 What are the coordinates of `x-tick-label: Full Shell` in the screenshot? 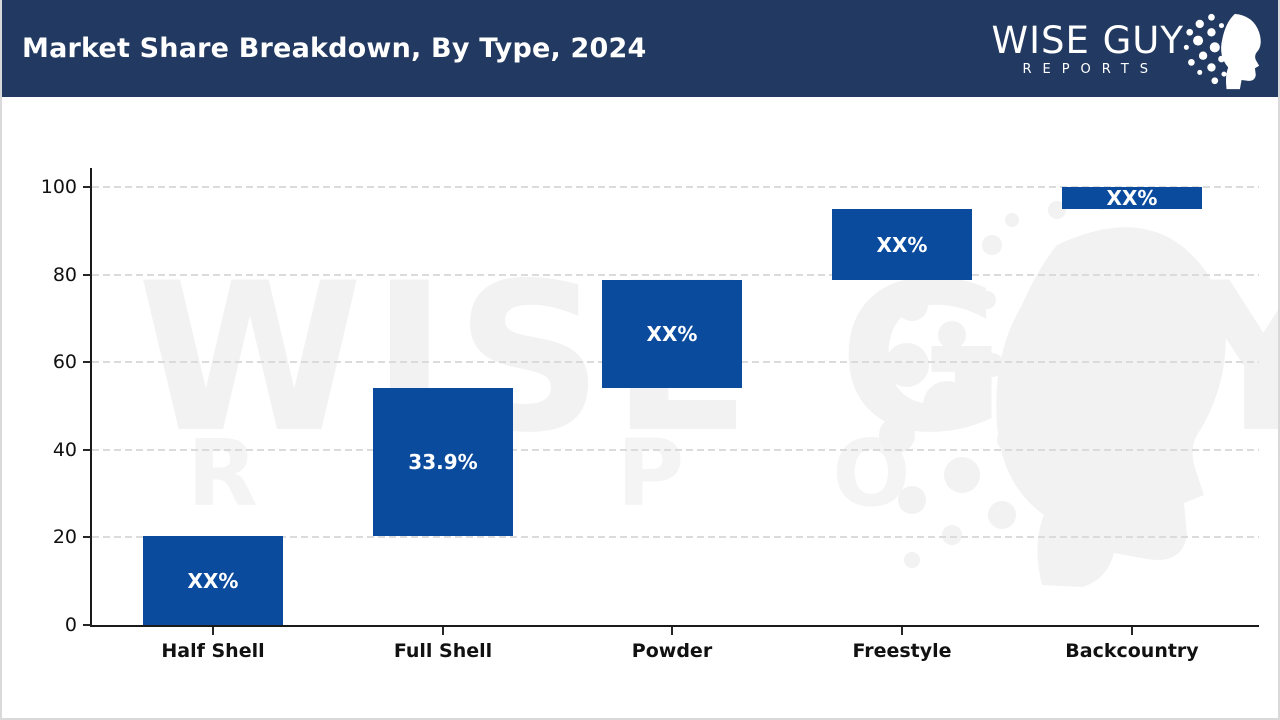 It's located at (443, 651).